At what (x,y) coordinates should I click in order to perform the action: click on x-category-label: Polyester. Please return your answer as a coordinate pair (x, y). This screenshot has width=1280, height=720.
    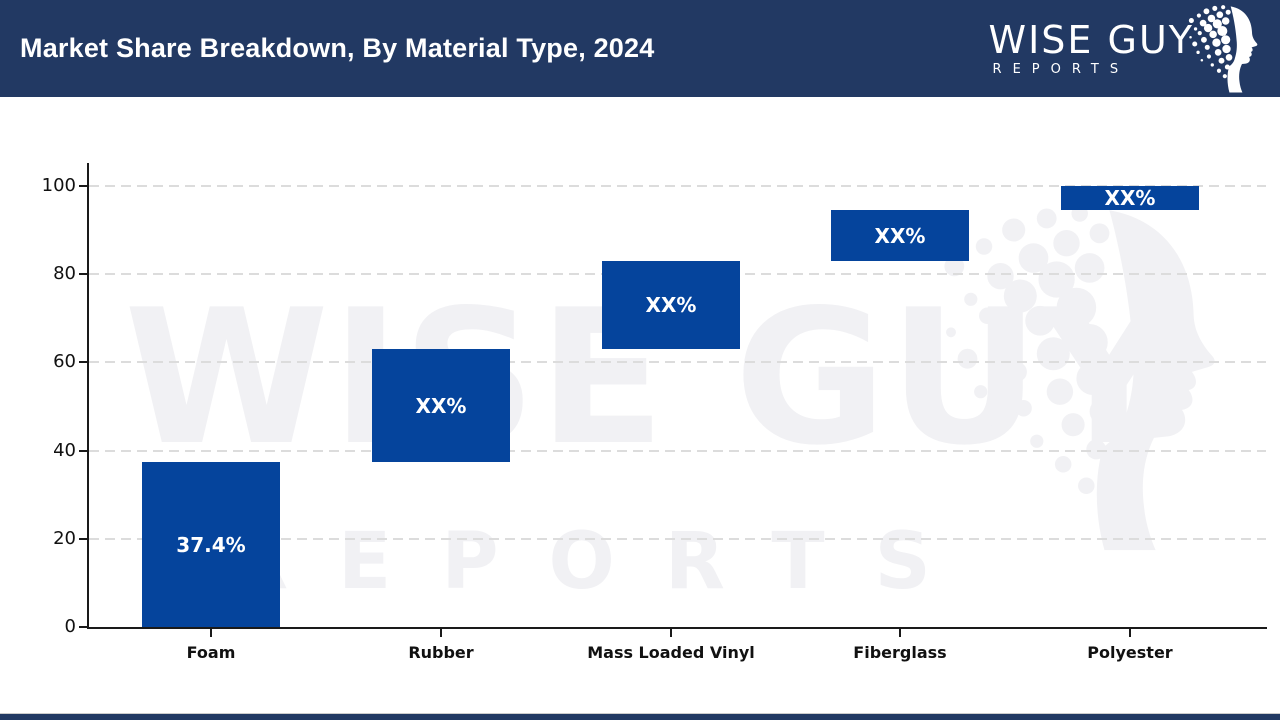
    Looking at the image, I should click on (1130, 652).